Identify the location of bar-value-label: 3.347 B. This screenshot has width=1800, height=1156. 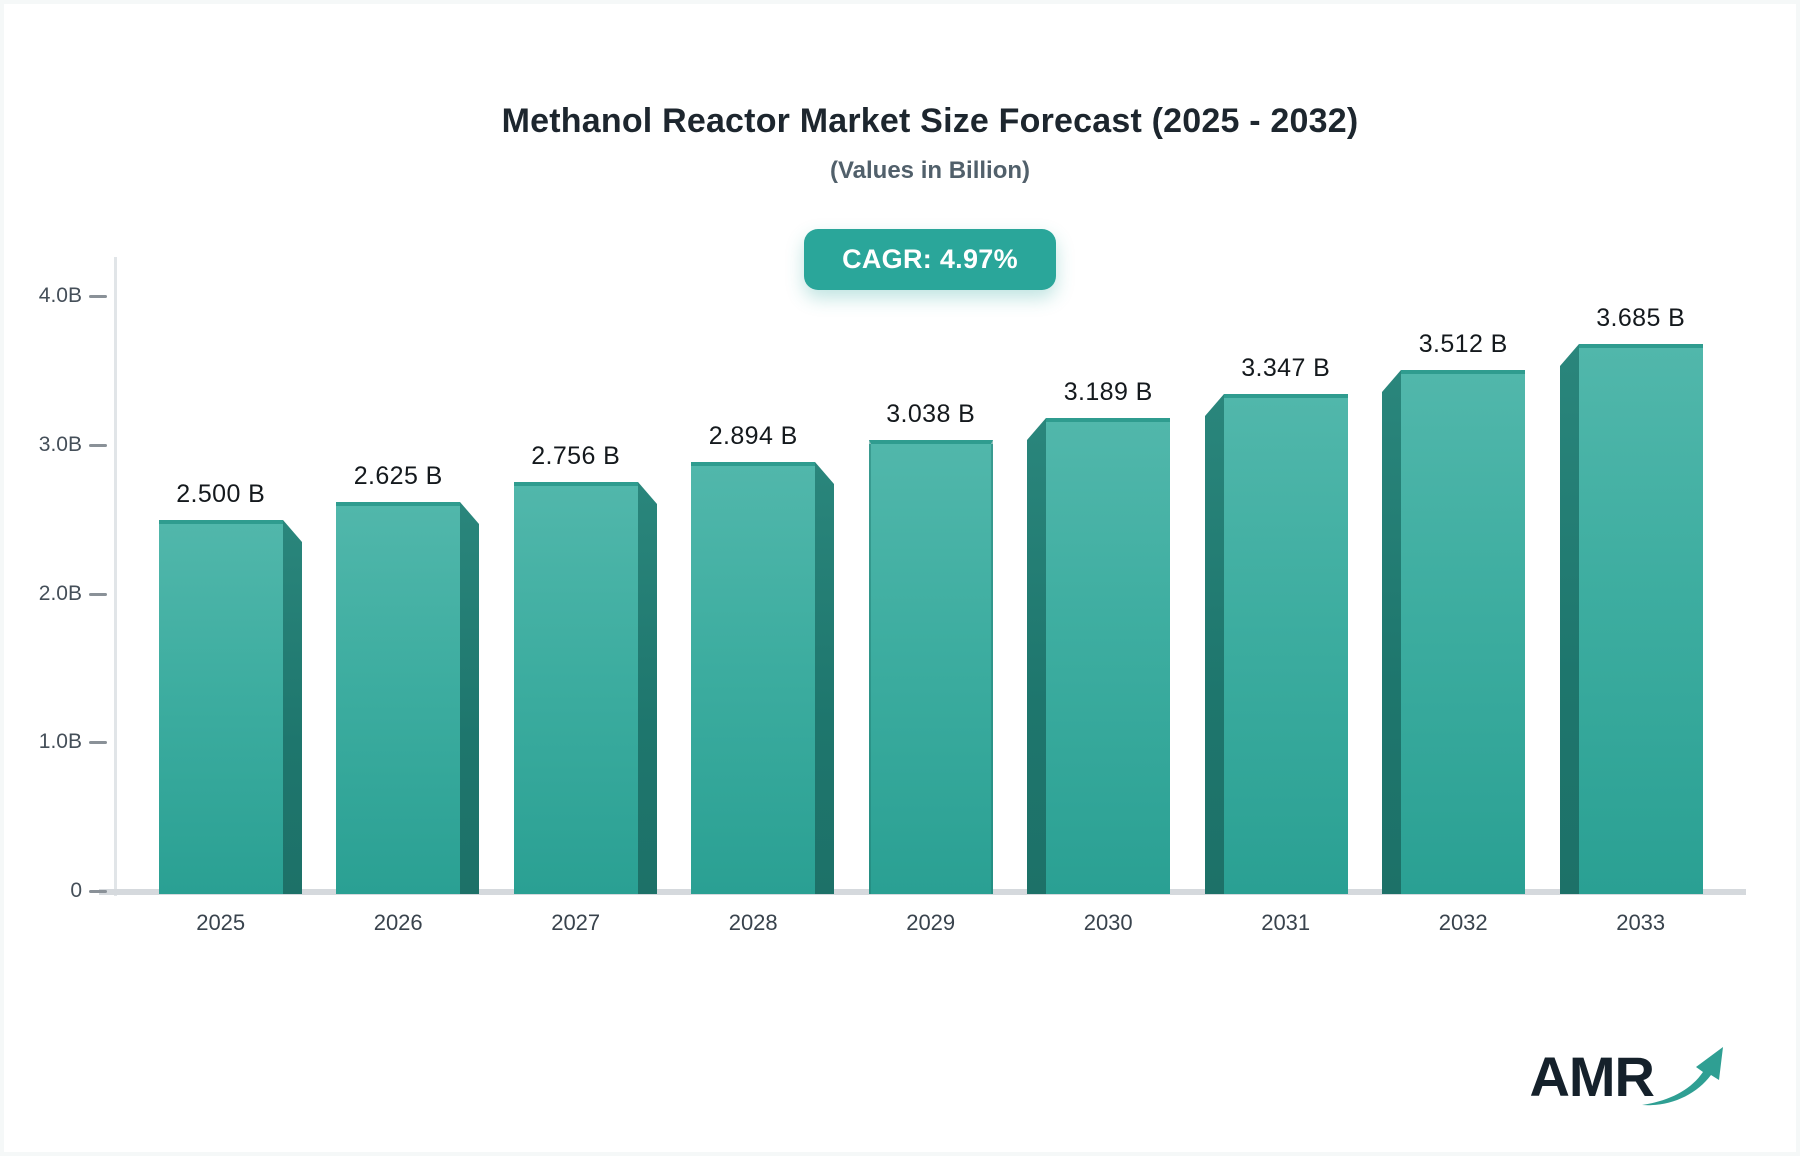
(1286, 368).